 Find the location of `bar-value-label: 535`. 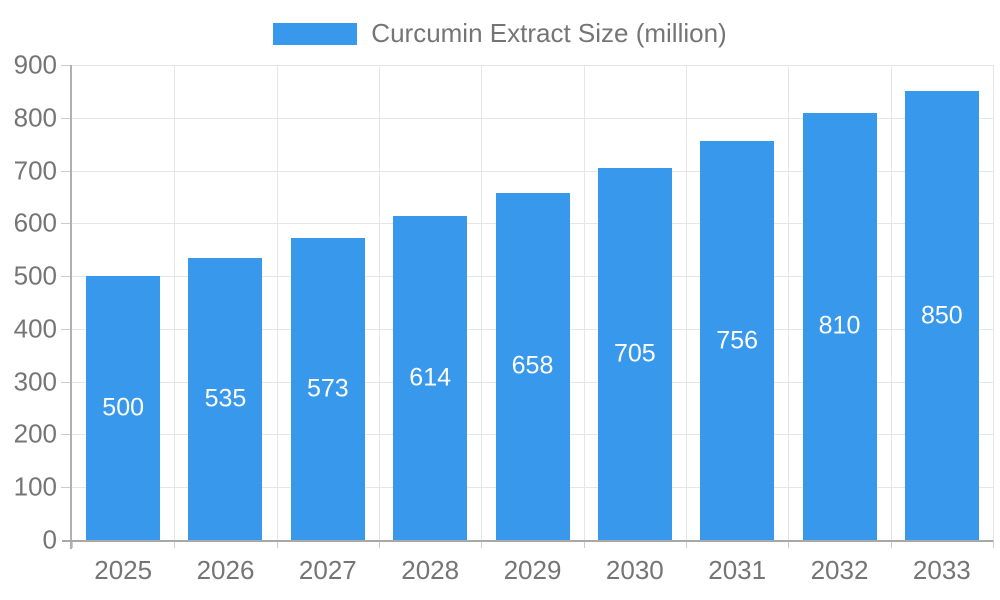

bar-value-label: 535 is located at coordinates (225, 398).